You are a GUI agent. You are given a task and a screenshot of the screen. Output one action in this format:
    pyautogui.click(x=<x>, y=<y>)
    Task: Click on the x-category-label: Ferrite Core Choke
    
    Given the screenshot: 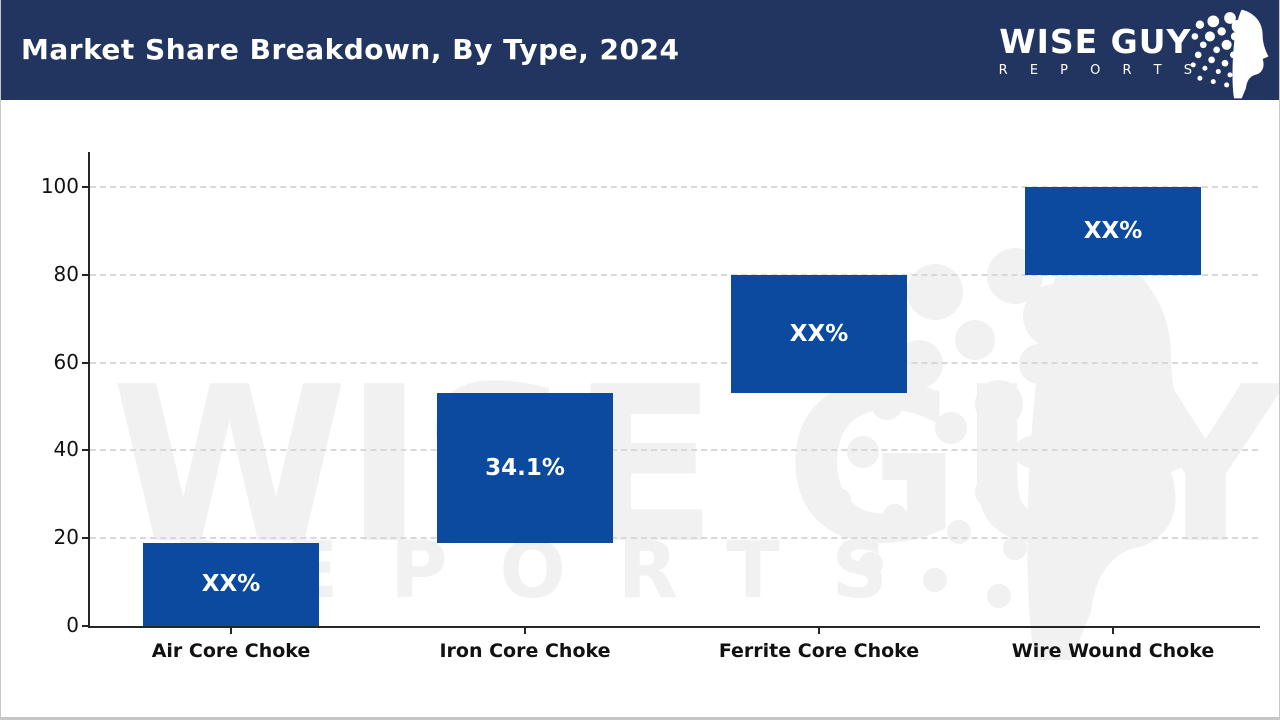 What is the action you would take?
    pyautogui.click(x=819, y=651)
    